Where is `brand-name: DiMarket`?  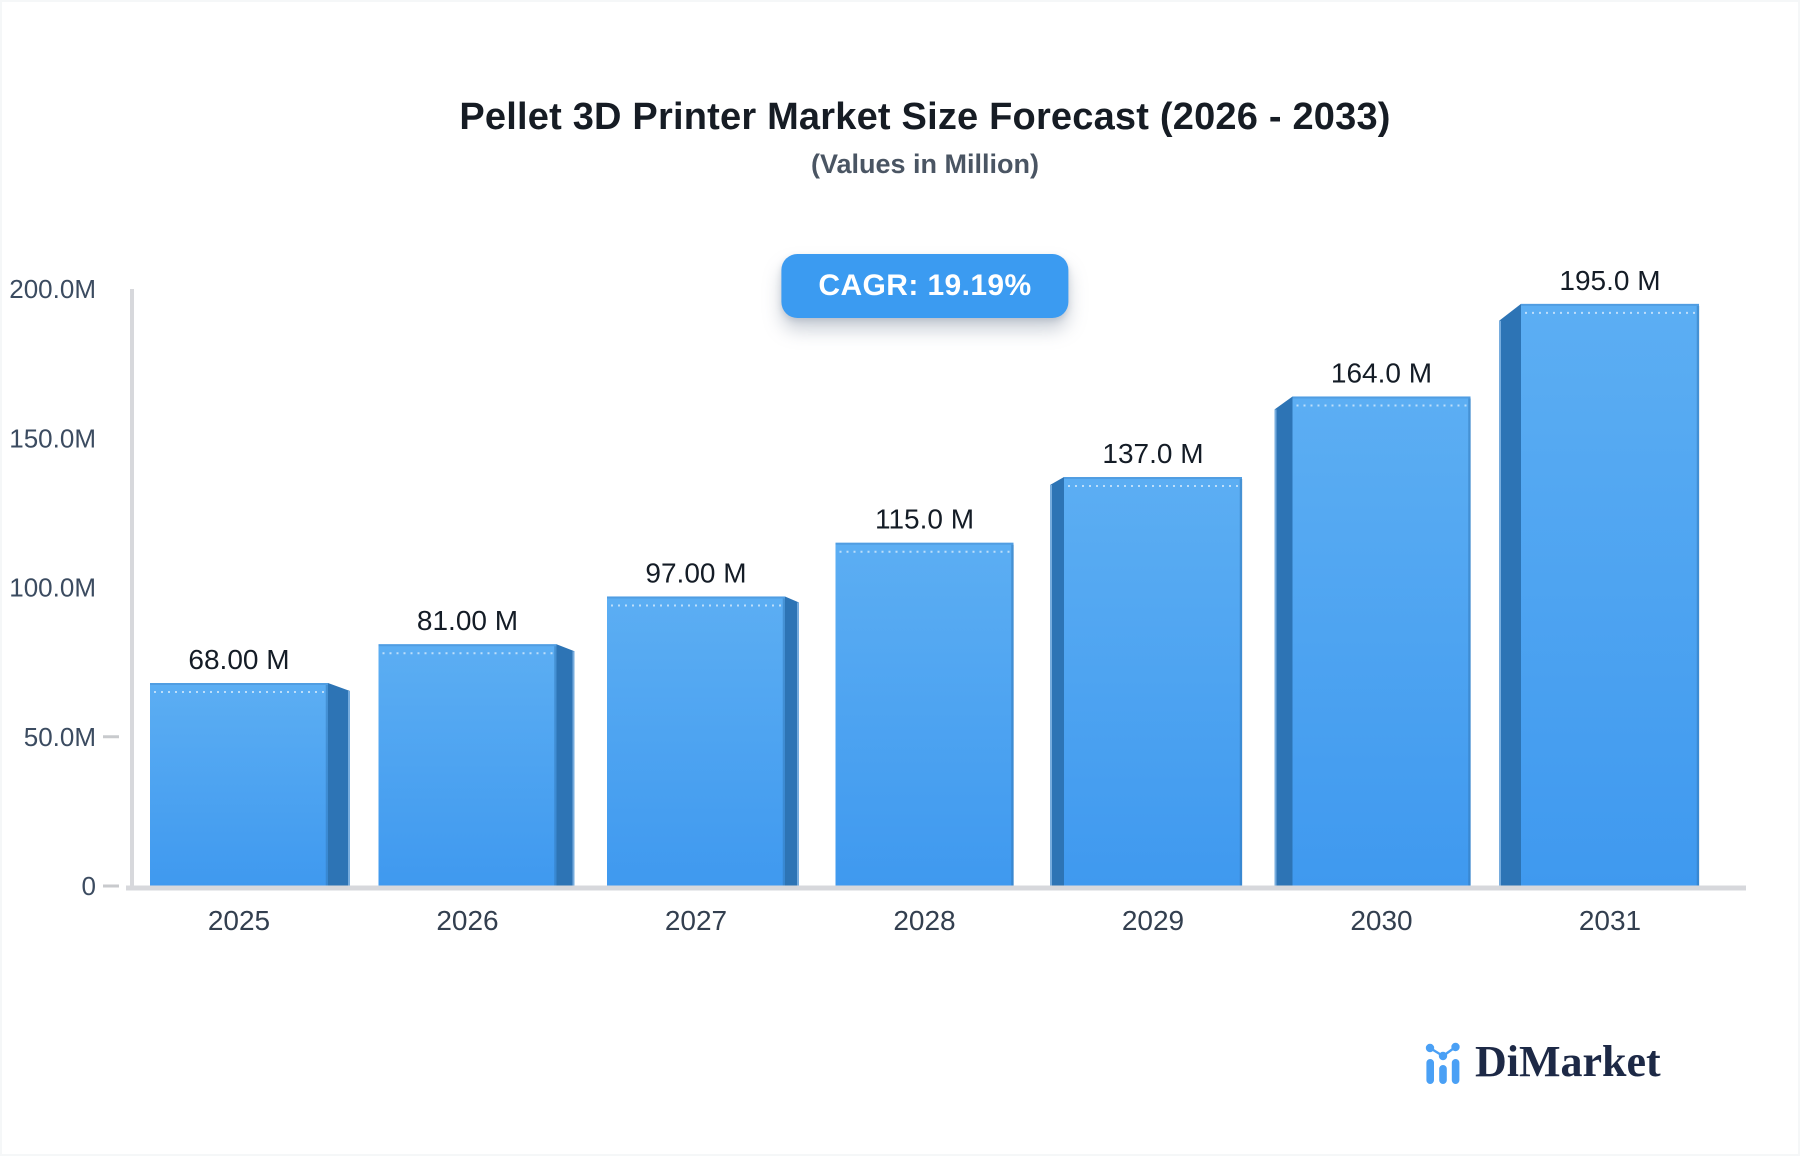
brand-name: DiMarket is located at coordinates (1568, 1061).